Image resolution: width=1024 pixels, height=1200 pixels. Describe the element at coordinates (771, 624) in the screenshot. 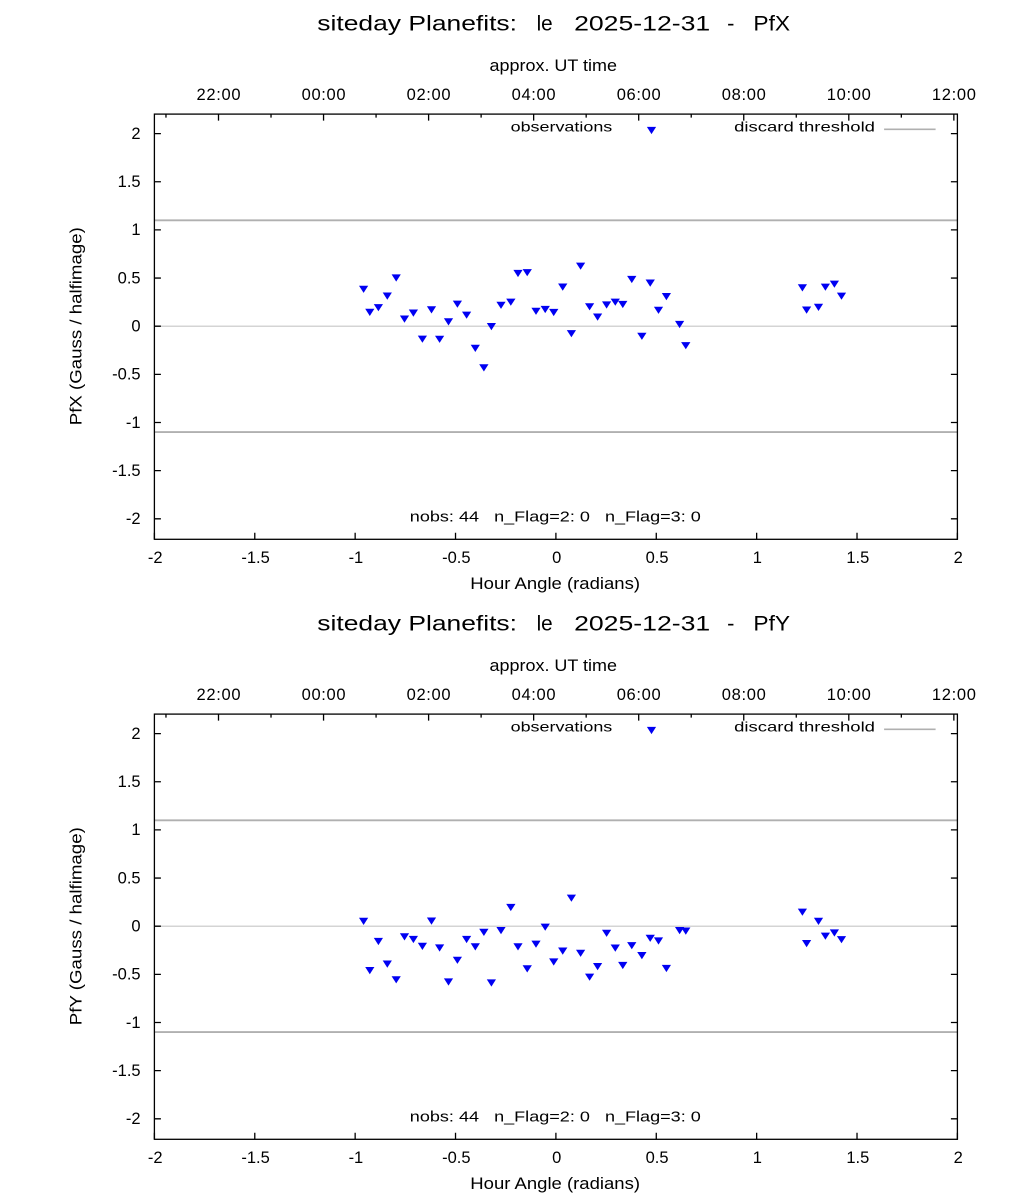

I see `svg-text: PfY` at that location.